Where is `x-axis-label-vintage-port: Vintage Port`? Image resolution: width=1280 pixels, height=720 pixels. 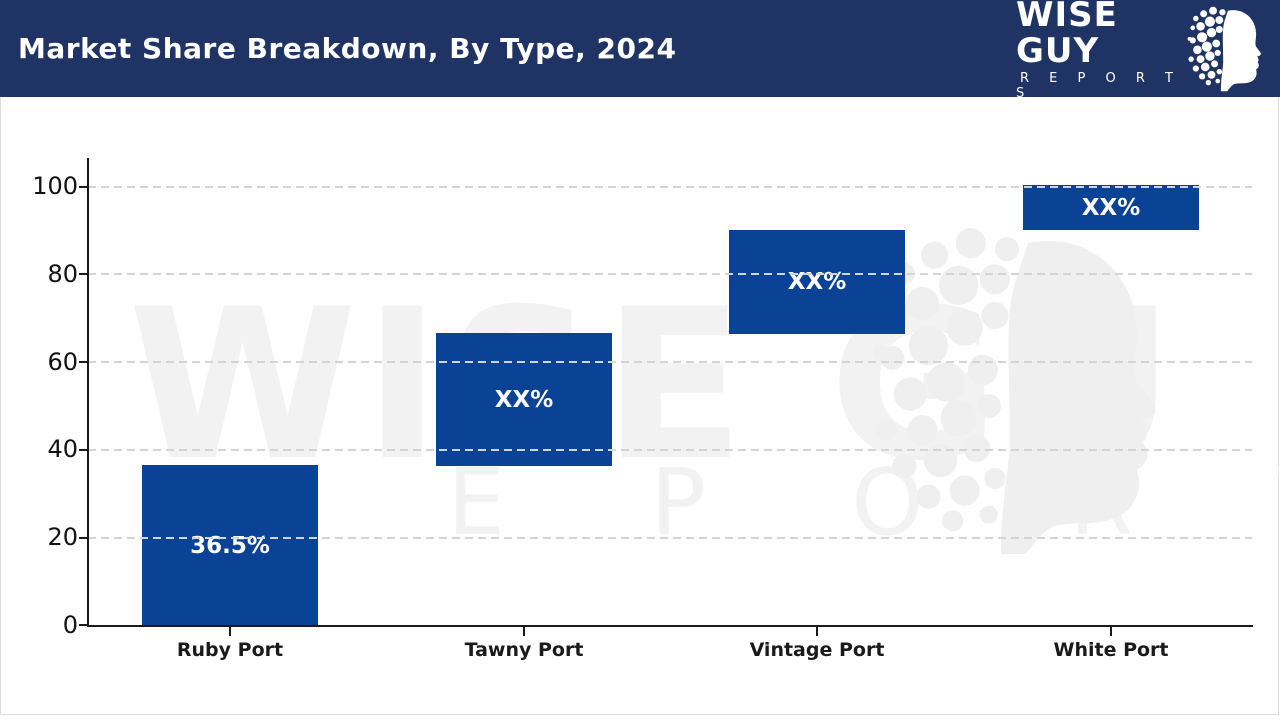
x-axis-label-vintage-port: Vintage Port is located at coordinates (817, 650).